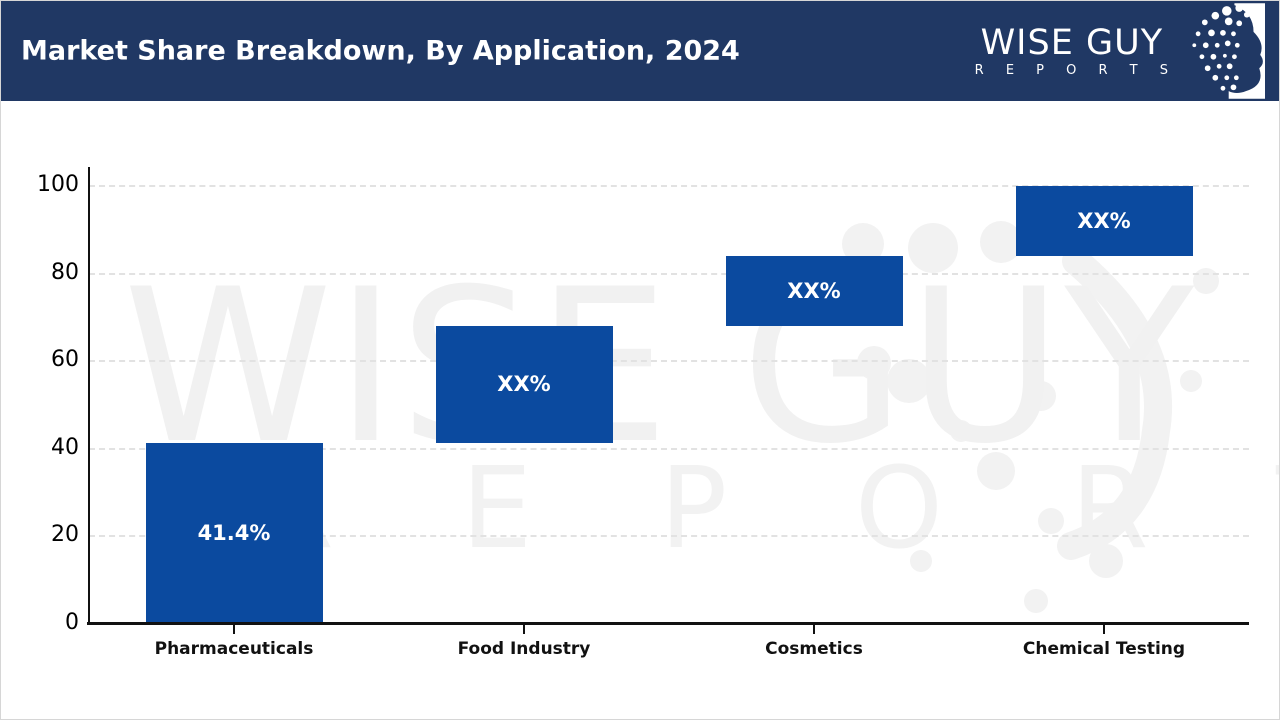 The image size is (1280, 720). I want to click on y-axis-line, so click(89, 396).